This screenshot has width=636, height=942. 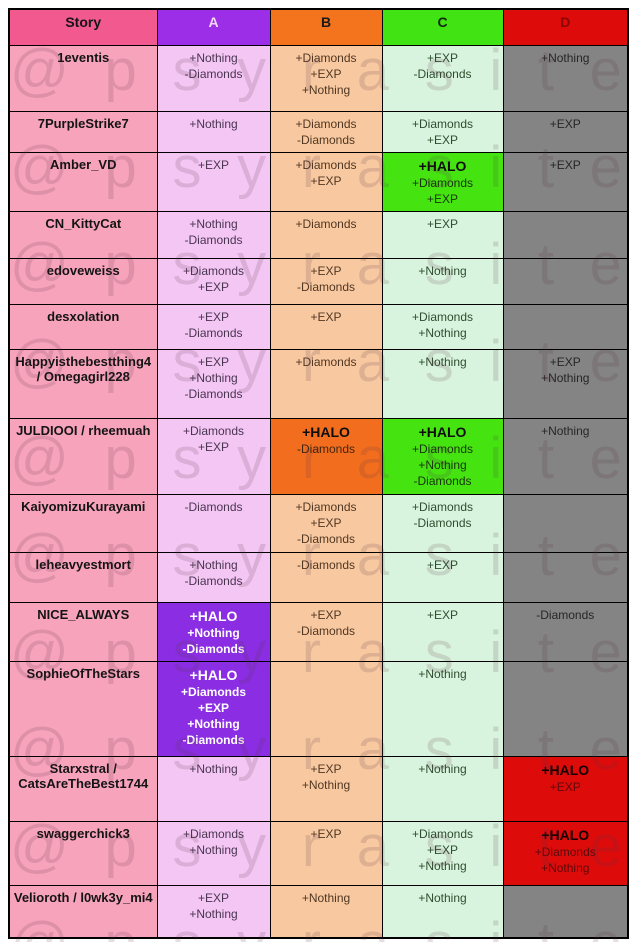 I want to click on column-header-c: C, so click(x=442, y=27).